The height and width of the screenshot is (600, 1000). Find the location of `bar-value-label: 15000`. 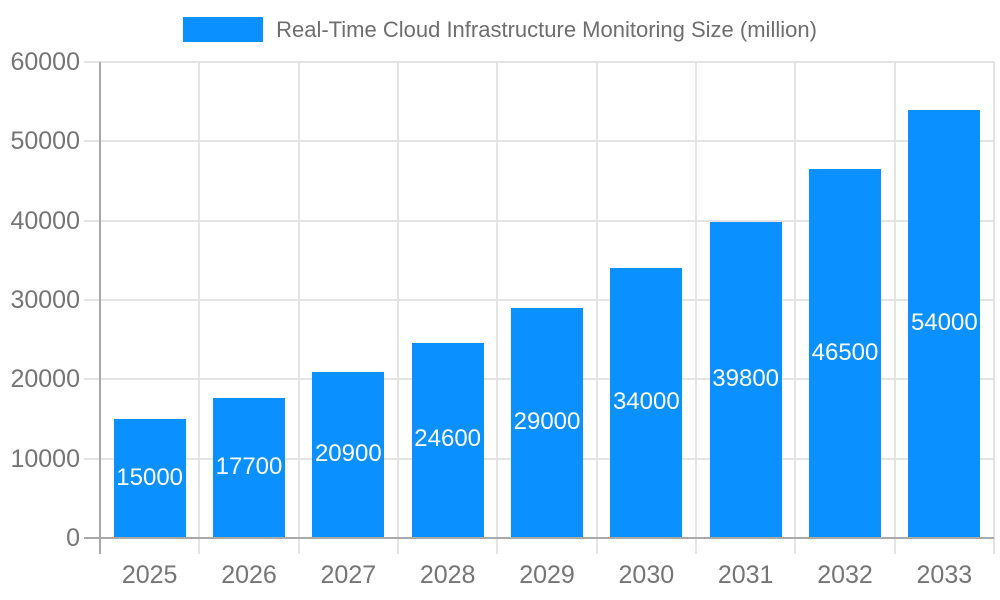

bar-value-label: 15000 is located at coordinates (150, 477).